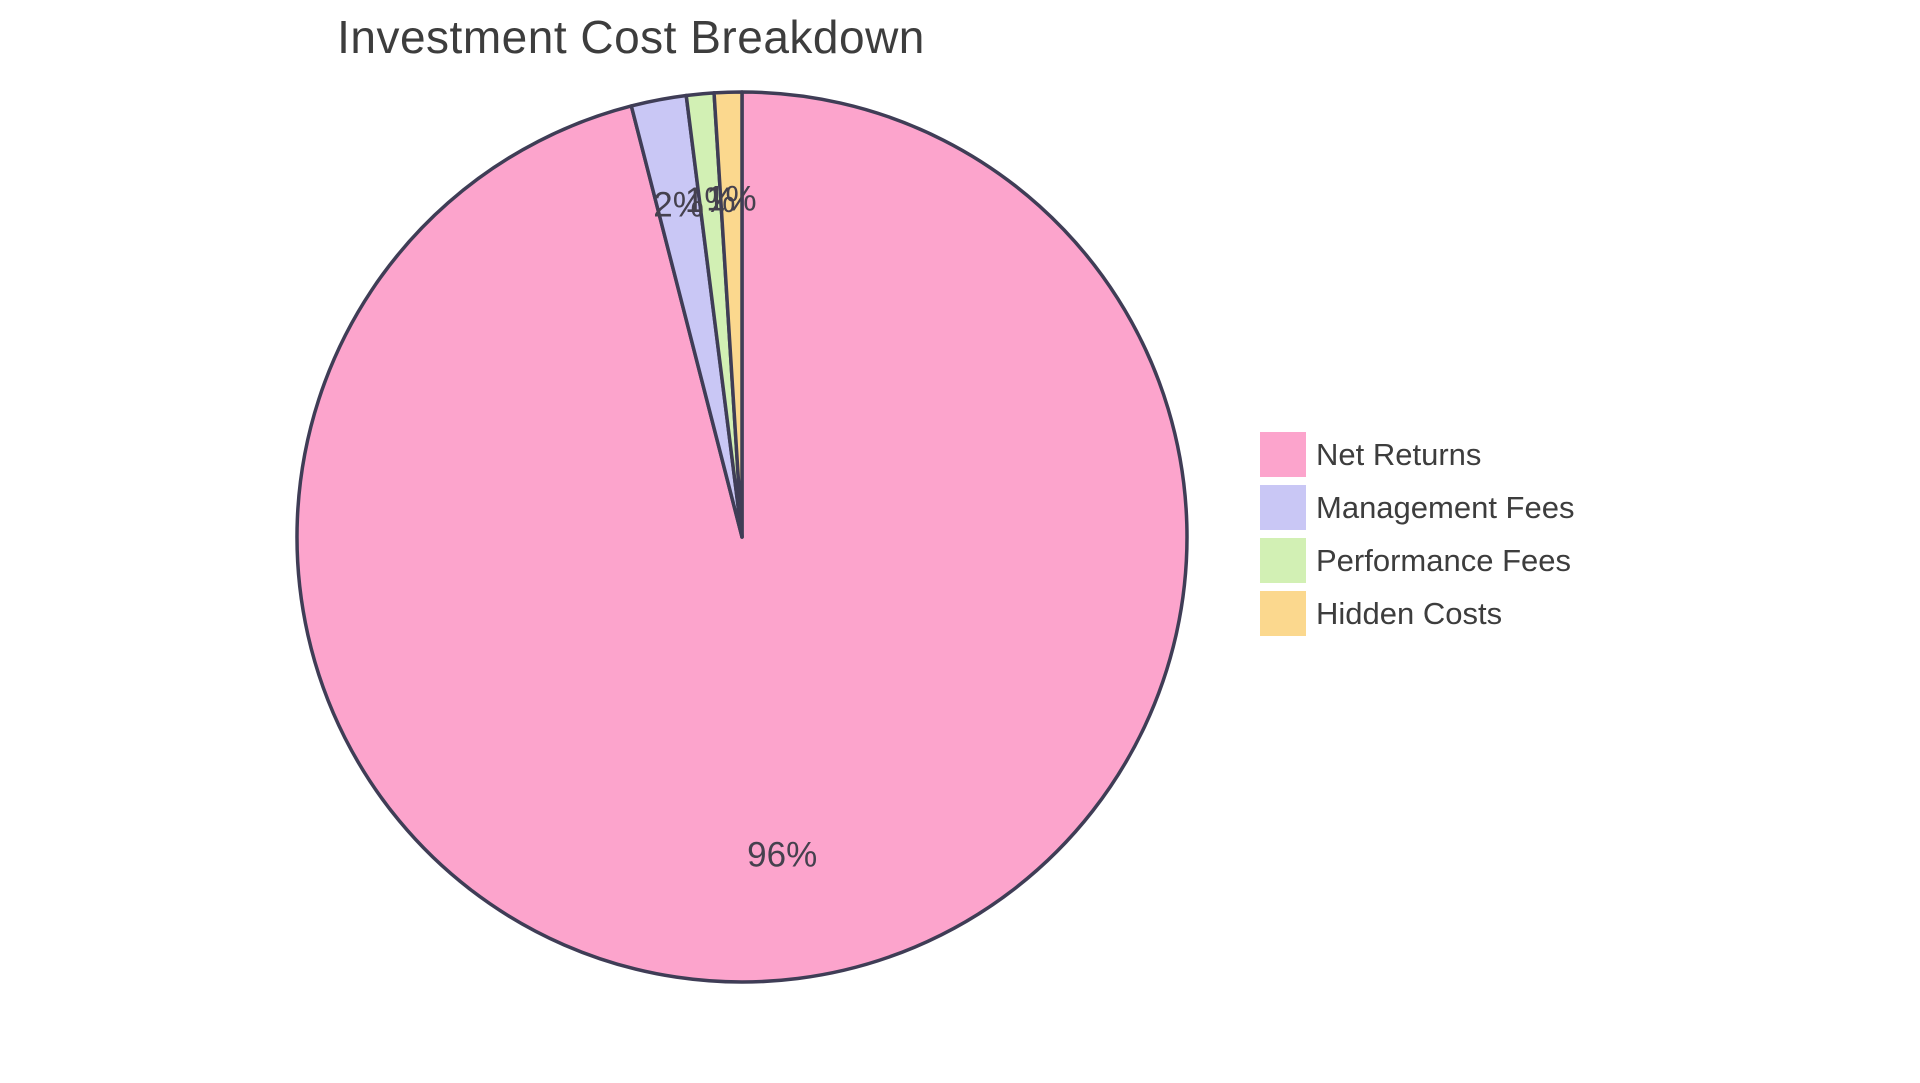 Image resolution: width=1920 pixels, height=1083 pixels. What do you see at coordinates (1283, 560) in the screenshot?
I see `legend-swatch-performance-fees` at bounding box center [1283, 560].